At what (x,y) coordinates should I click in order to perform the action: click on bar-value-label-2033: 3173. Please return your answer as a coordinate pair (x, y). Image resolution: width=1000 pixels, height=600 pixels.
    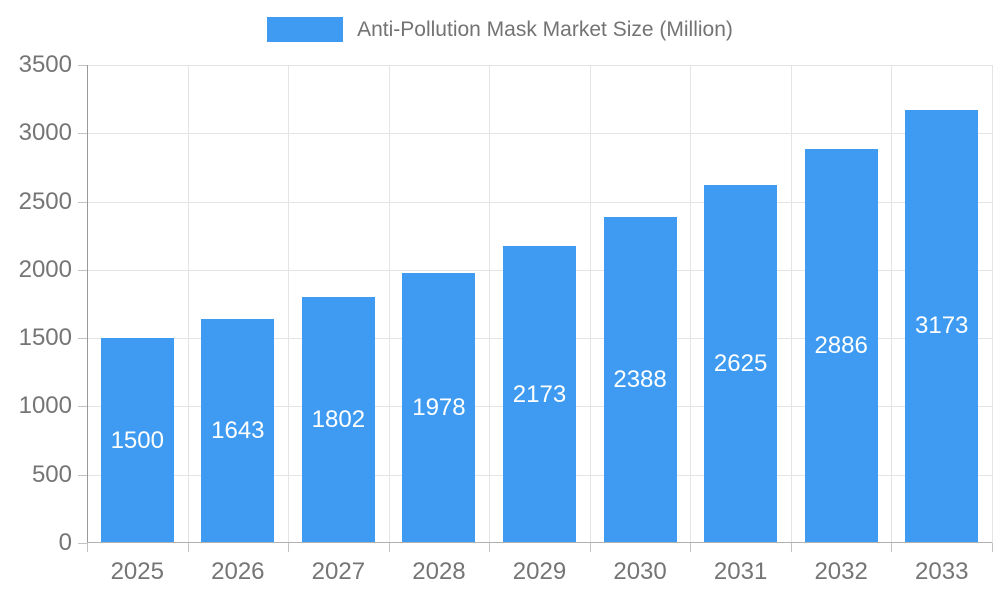
    Looking at the image, I should click on (942, 326).